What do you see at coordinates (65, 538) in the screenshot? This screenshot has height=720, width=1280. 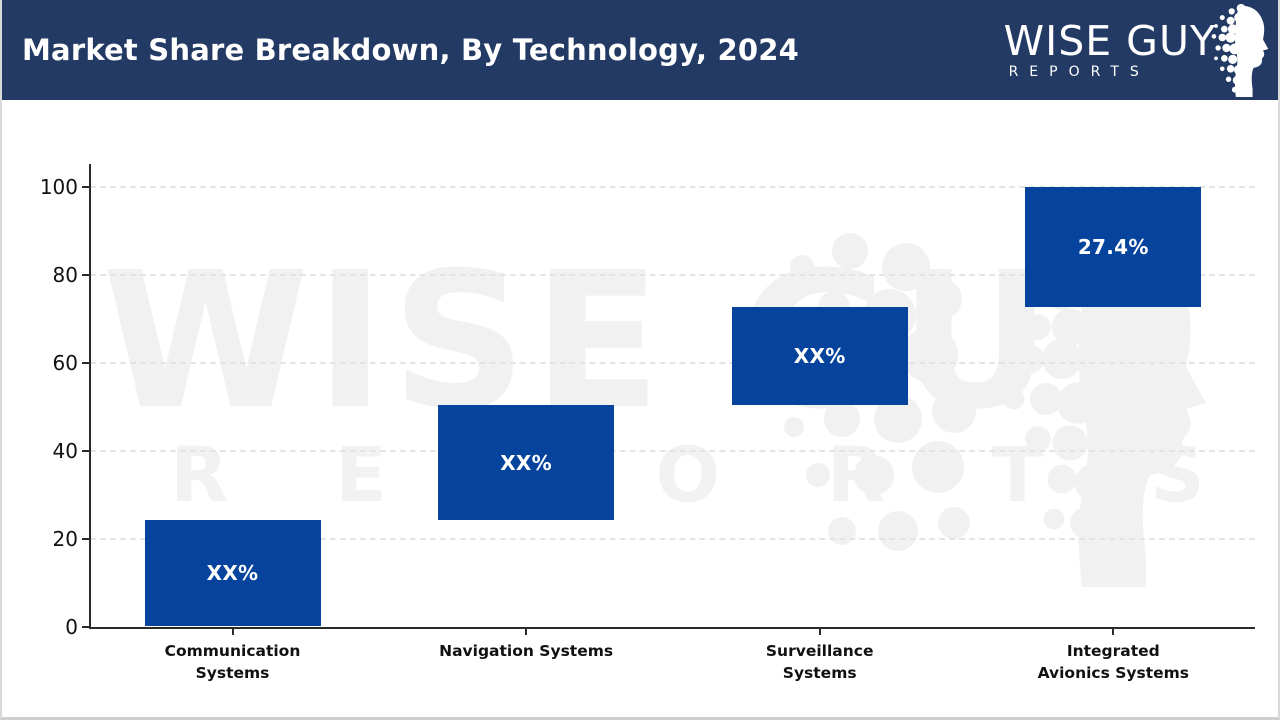 I see `y-axis-tick-label: 20` at bounding box center [65, 538].